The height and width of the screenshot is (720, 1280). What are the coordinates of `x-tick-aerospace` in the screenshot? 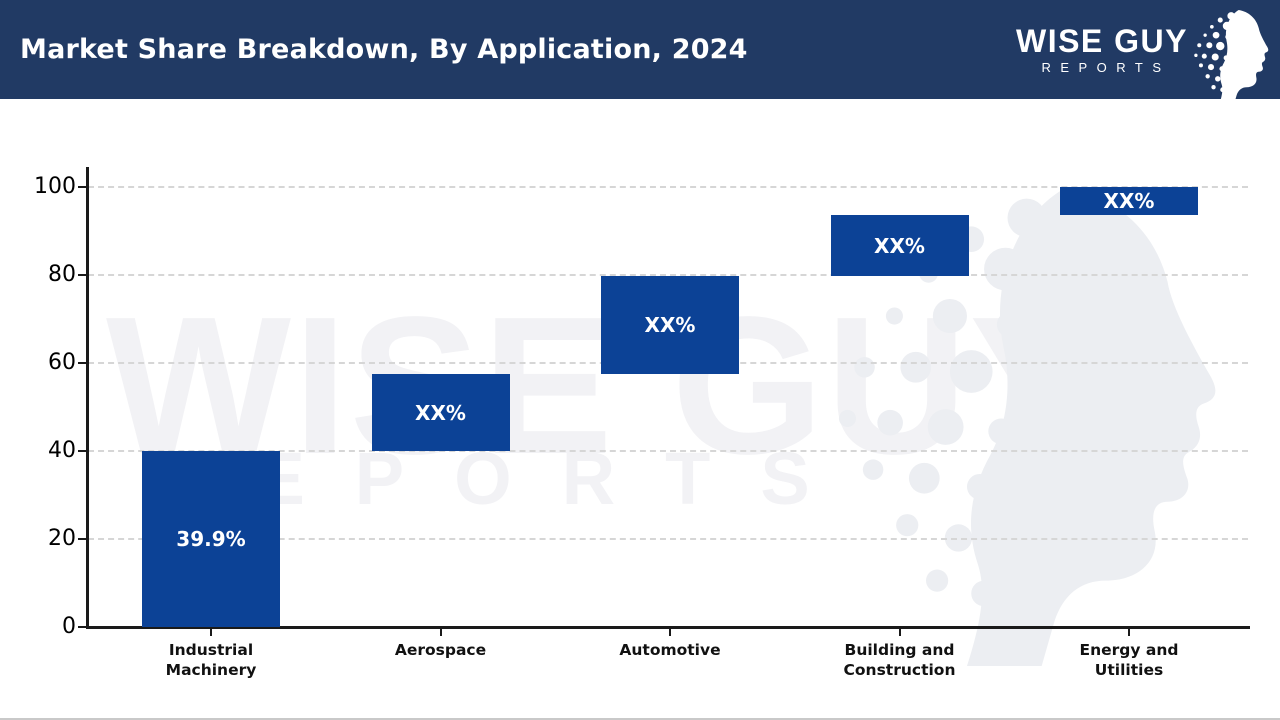 It's located at (440, 632).